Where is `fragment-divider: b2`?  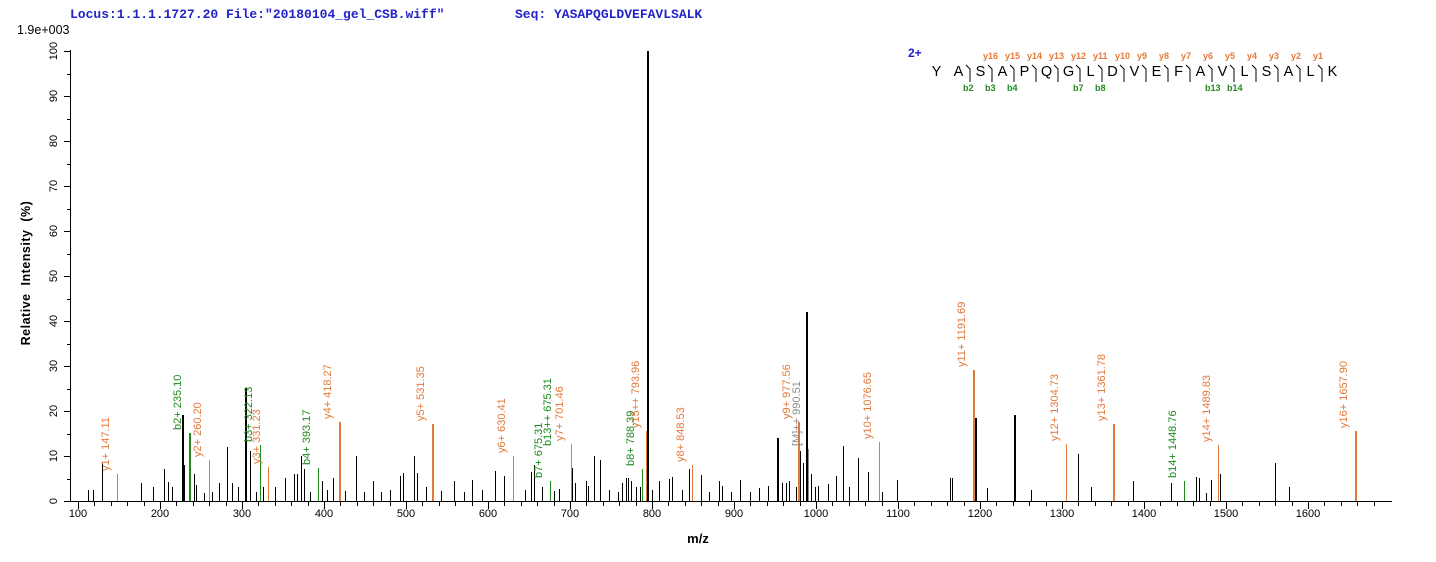 fragment-divider: b2 is located at coordinates (968, 77).